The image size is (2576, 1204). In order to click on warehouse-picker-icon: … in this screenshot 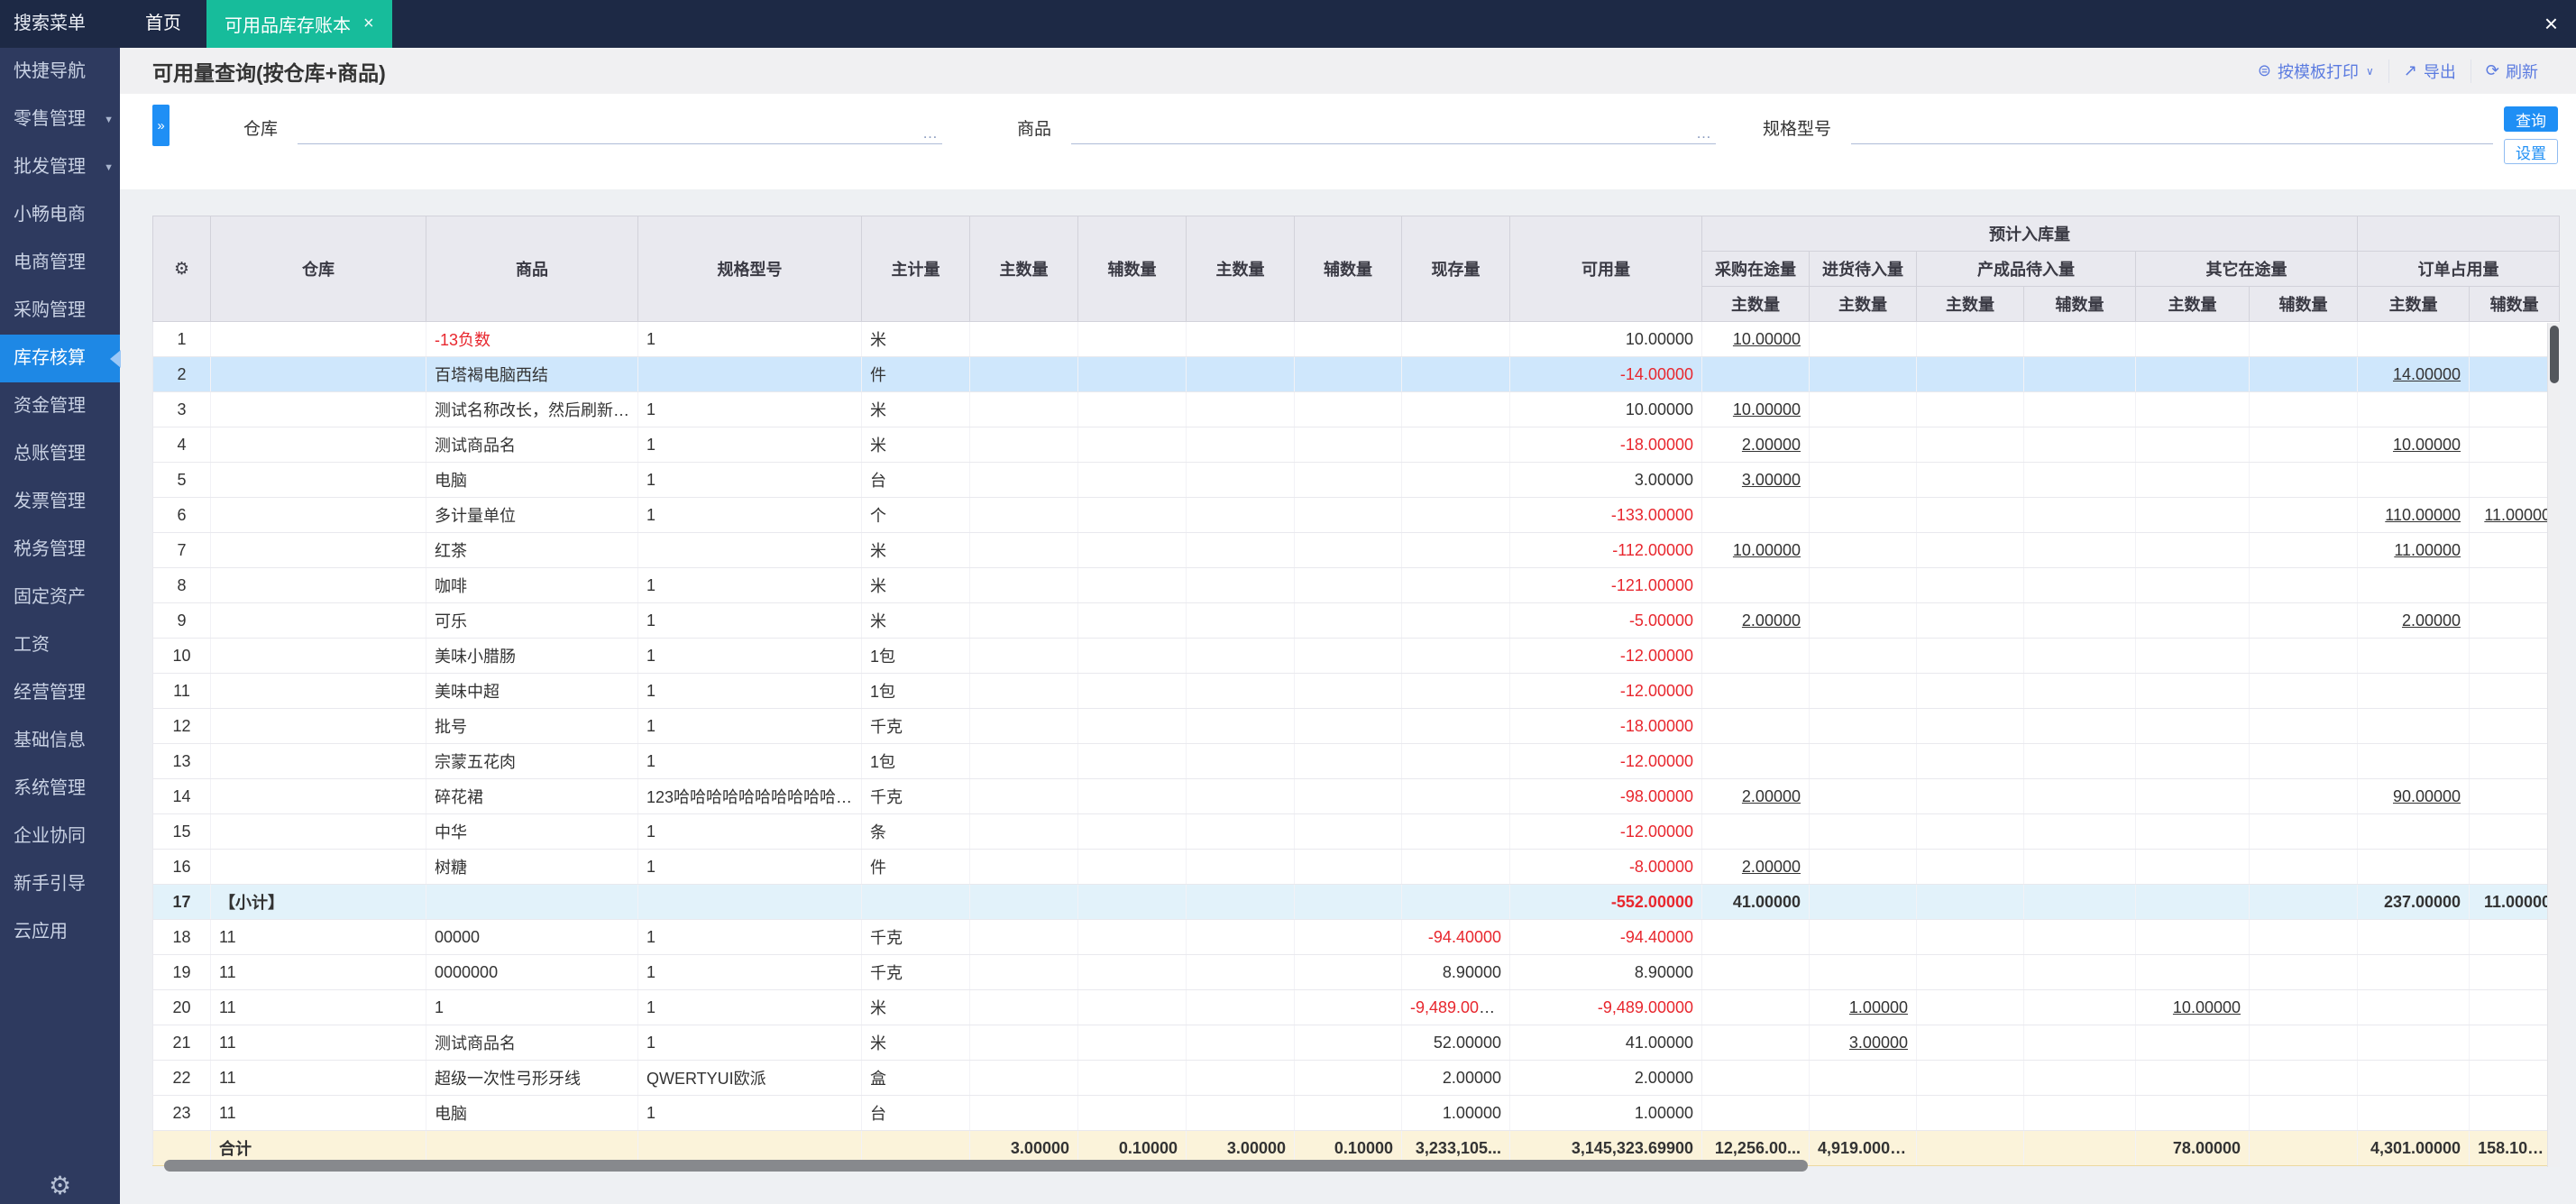, I will do `click(930, 133)`.